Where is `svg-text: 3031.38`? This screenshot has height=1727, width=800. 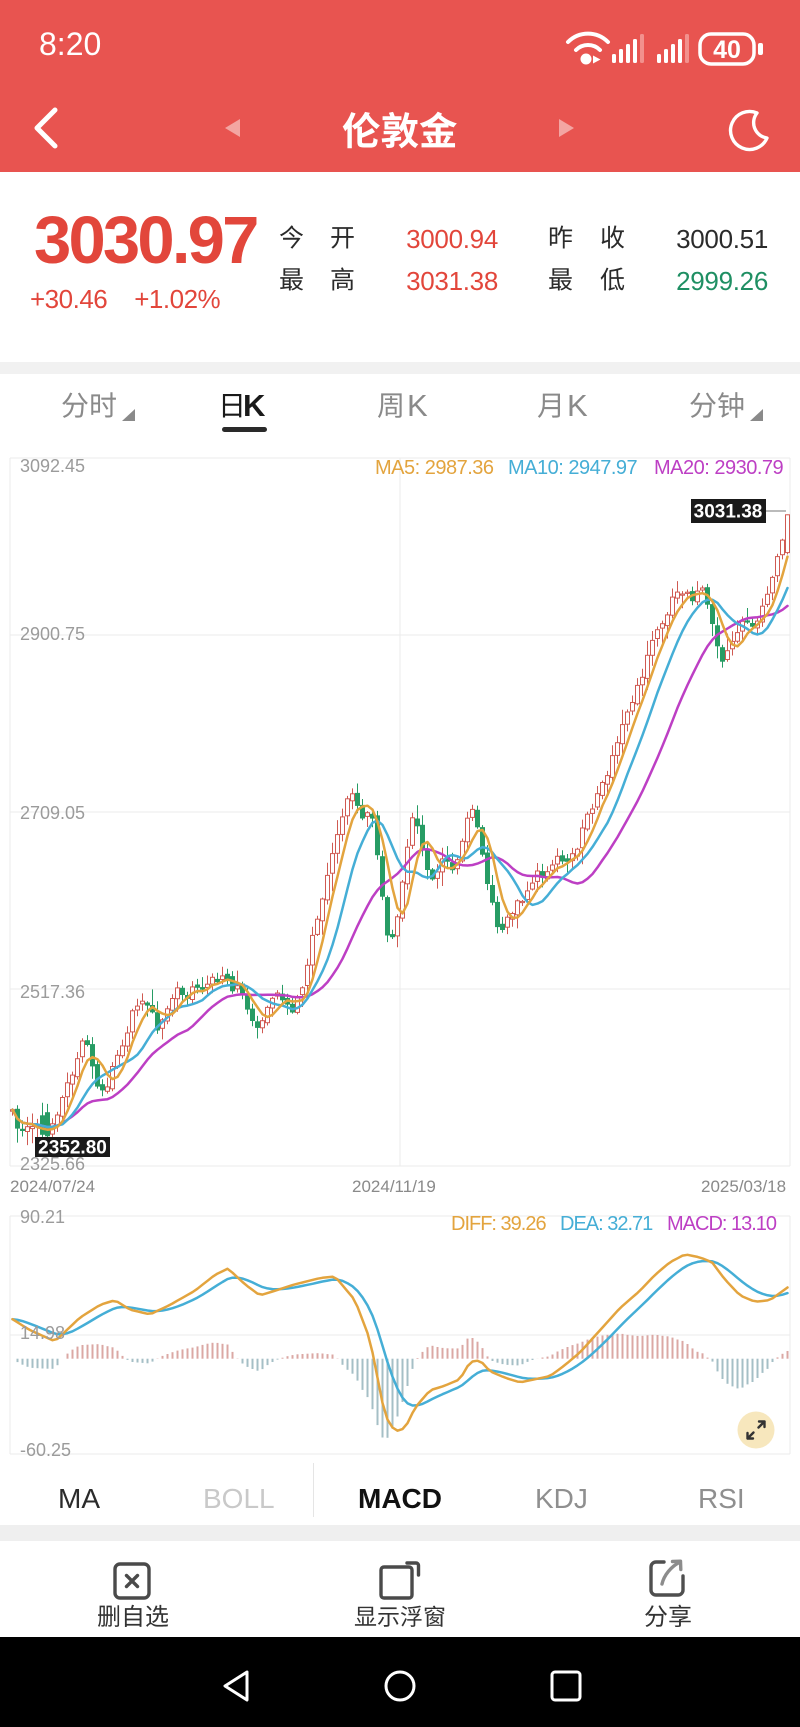 svg-text: 3031.38 is located at coordinates (728, 512).